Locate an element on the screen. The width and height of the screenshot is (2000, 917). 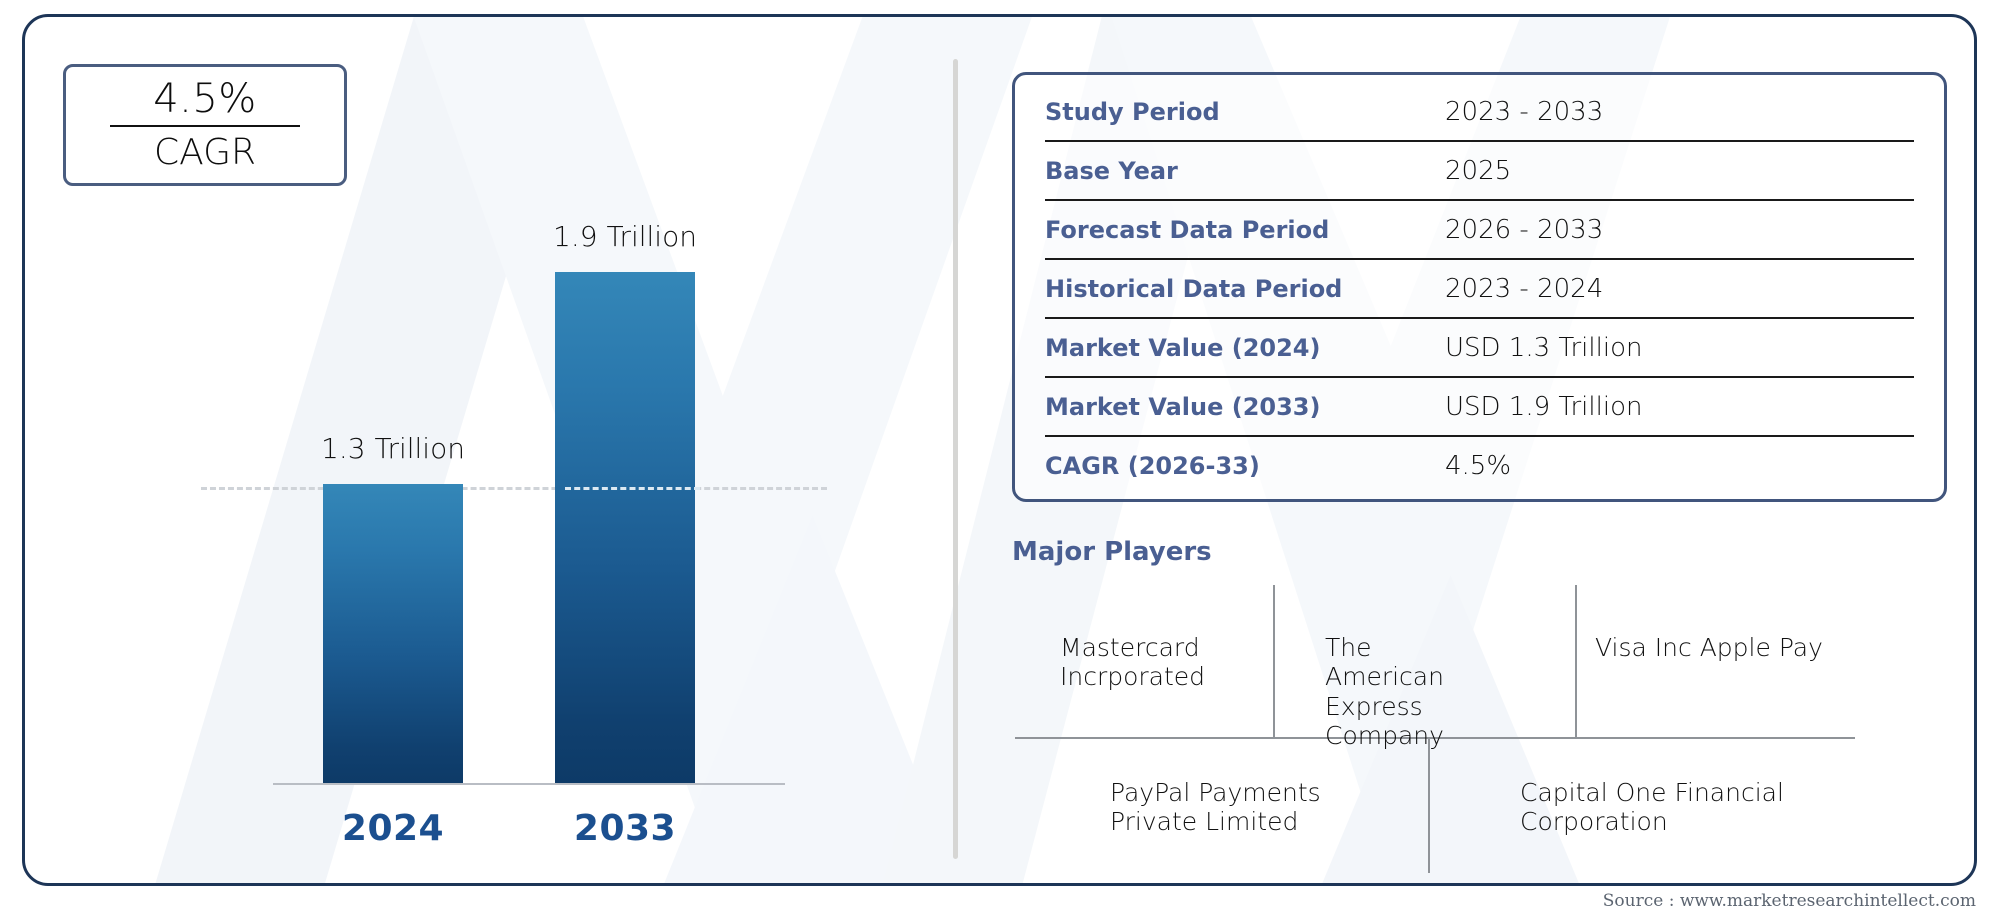
player-american-express: The American Express Company is located at coordinates (1384, 691).